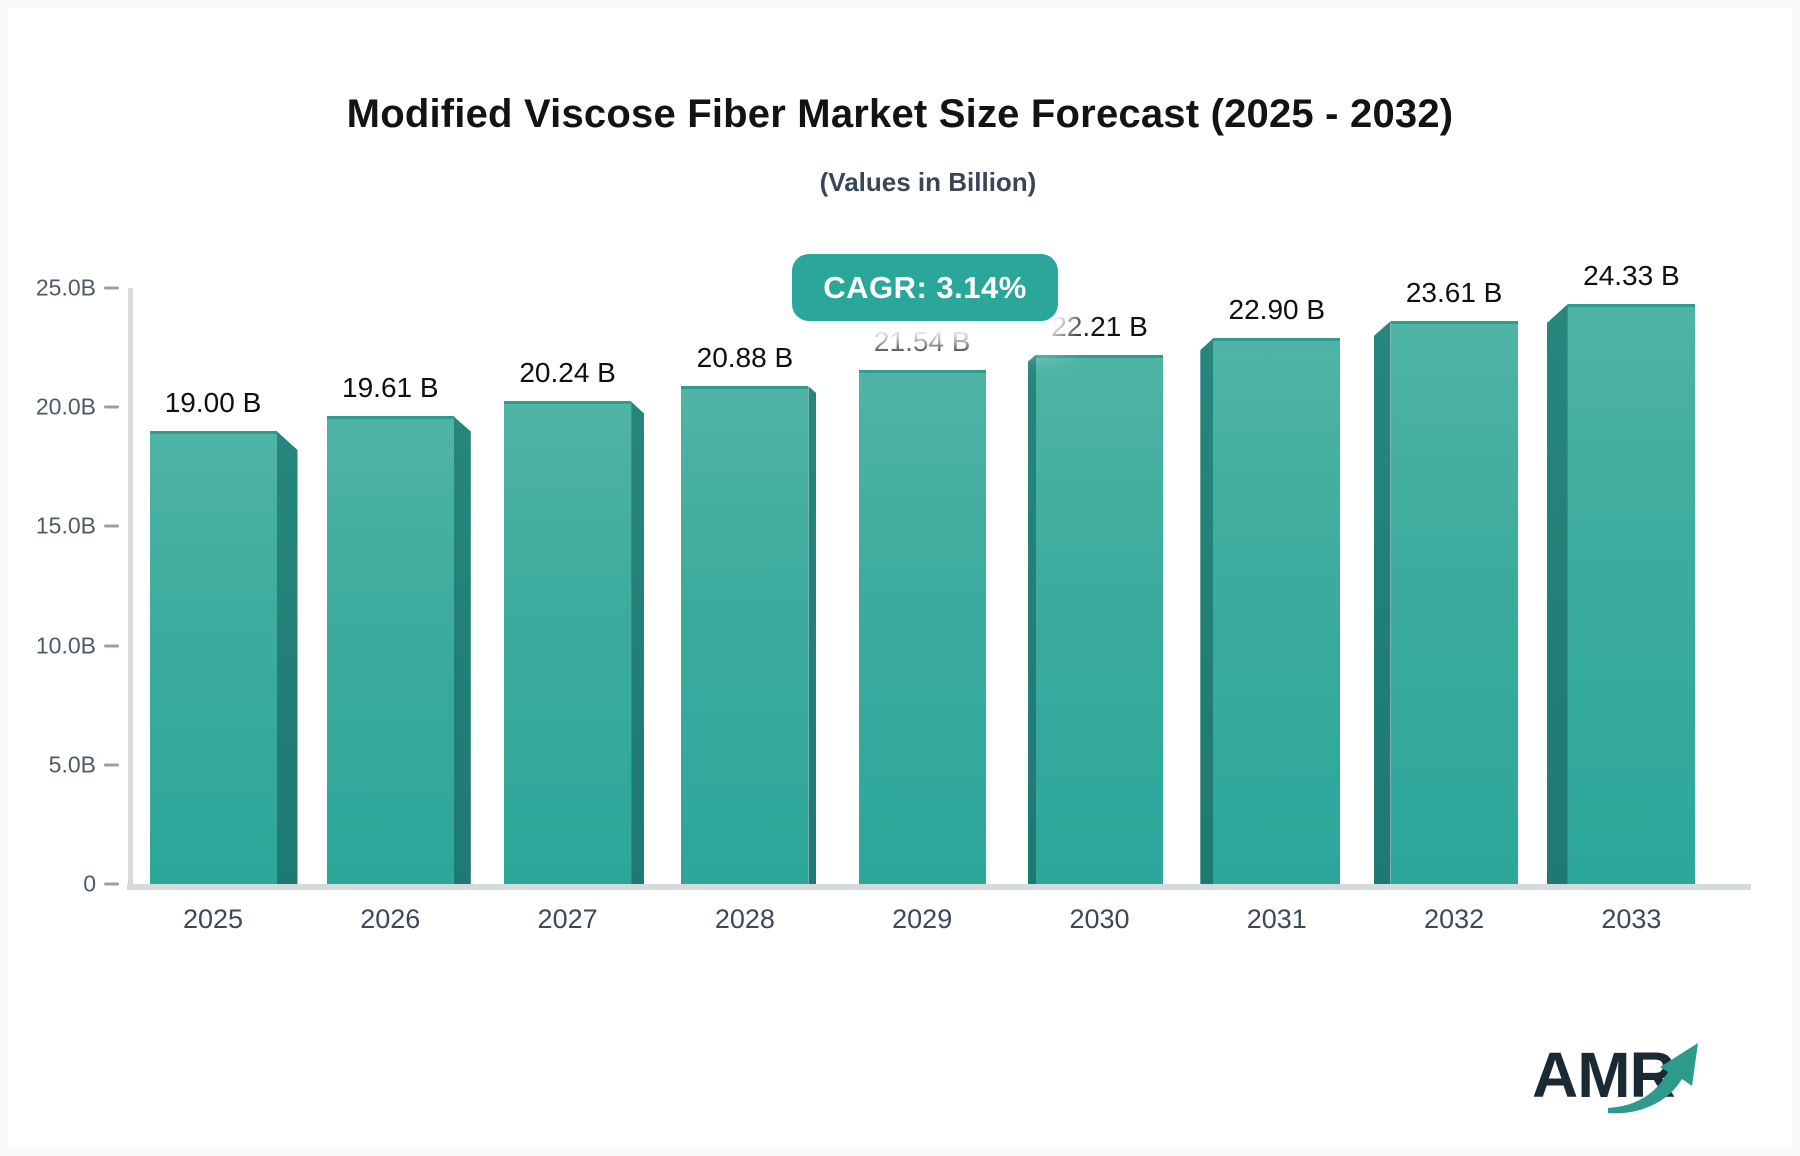  Describe the element at coordinates (1276, 919) in the screenshot. I see `x-axis-label: 2031` at that location.